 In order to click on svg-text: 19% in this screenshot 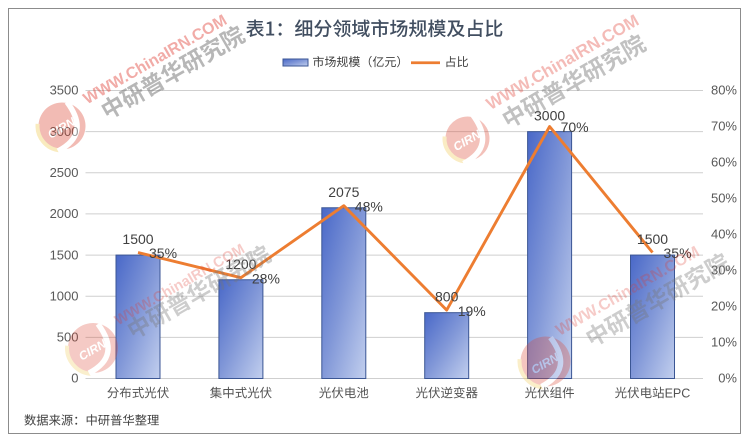, I will do `click(472, 311)`.